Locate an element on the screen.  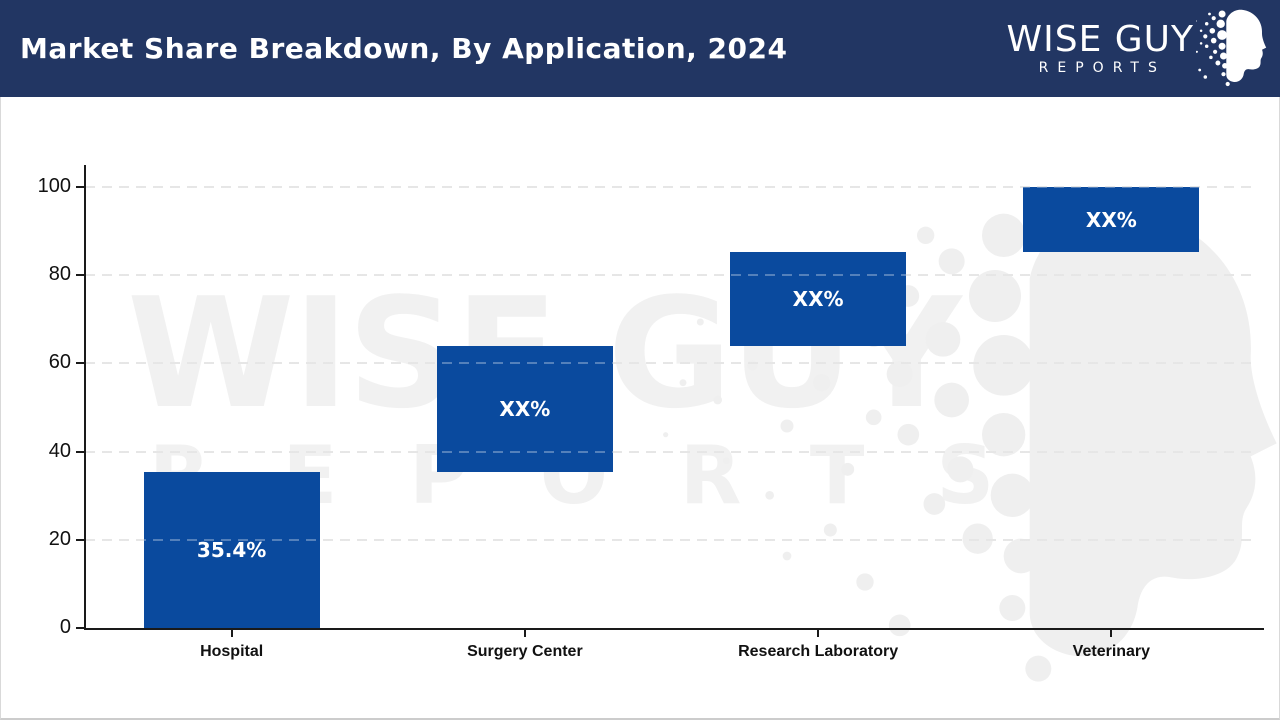
bar-segment-research-laboratory: XX% is located at coordinates (818, 299).